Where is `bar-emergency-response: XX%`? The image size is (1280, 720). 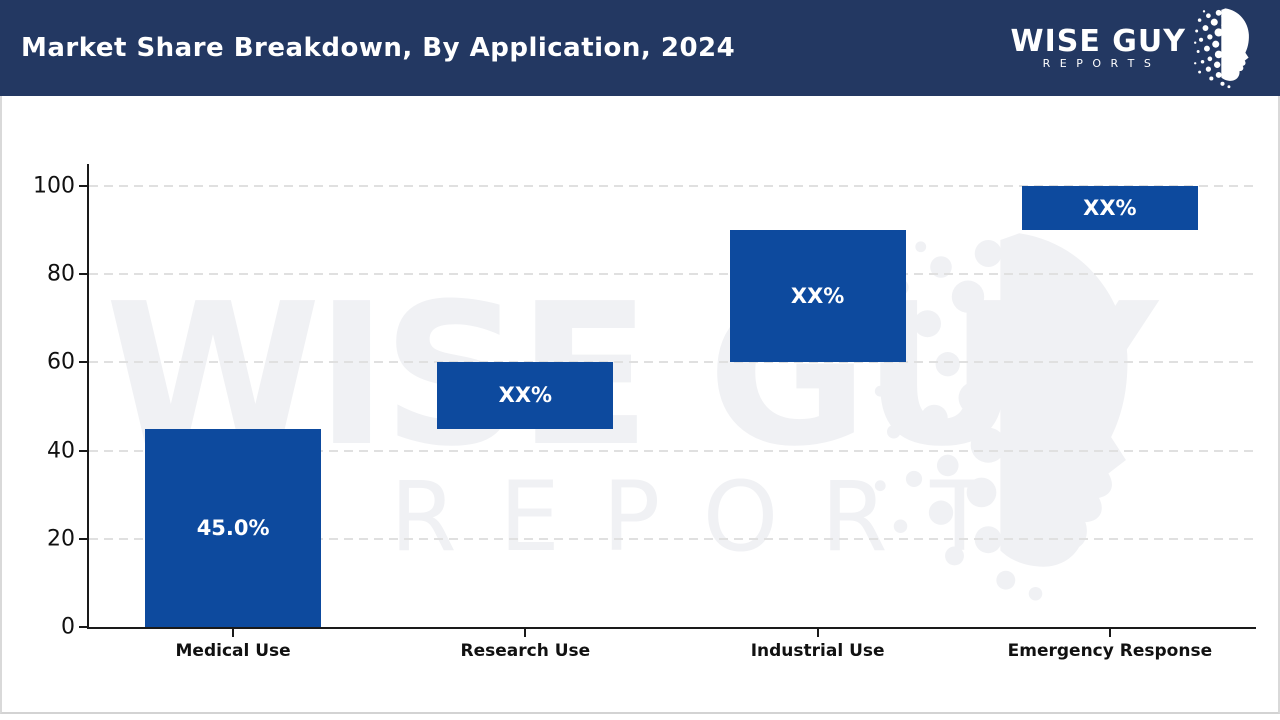 bar-emergency-response: XX% is located at coordinates (1109, 208).